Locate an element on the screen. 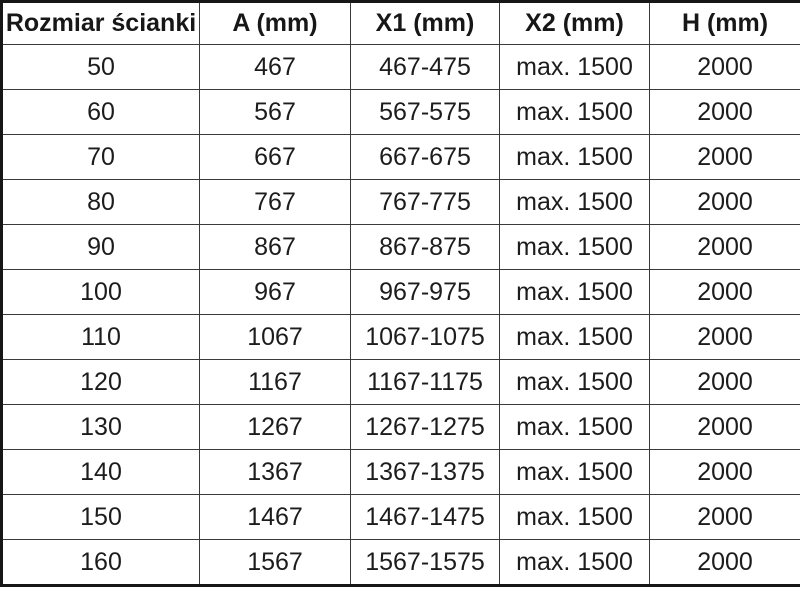 This screenshot has width=800, height=615. header-cell-3: X2 (mm) is located at coordinates (574, 23).